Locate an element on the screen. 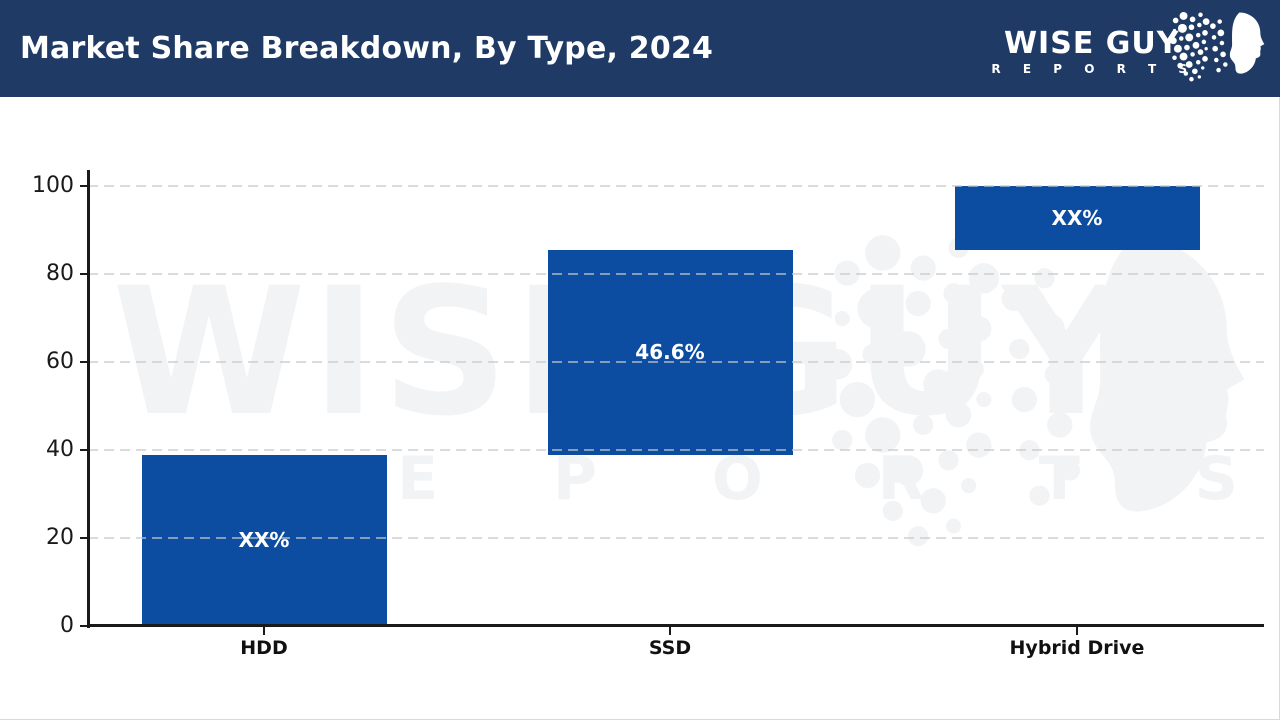 This screenshot has width=1280, height=720. wise-guy-reports-logo: WISE GUY R E P O R T S is located at coordinates (1126, 50).